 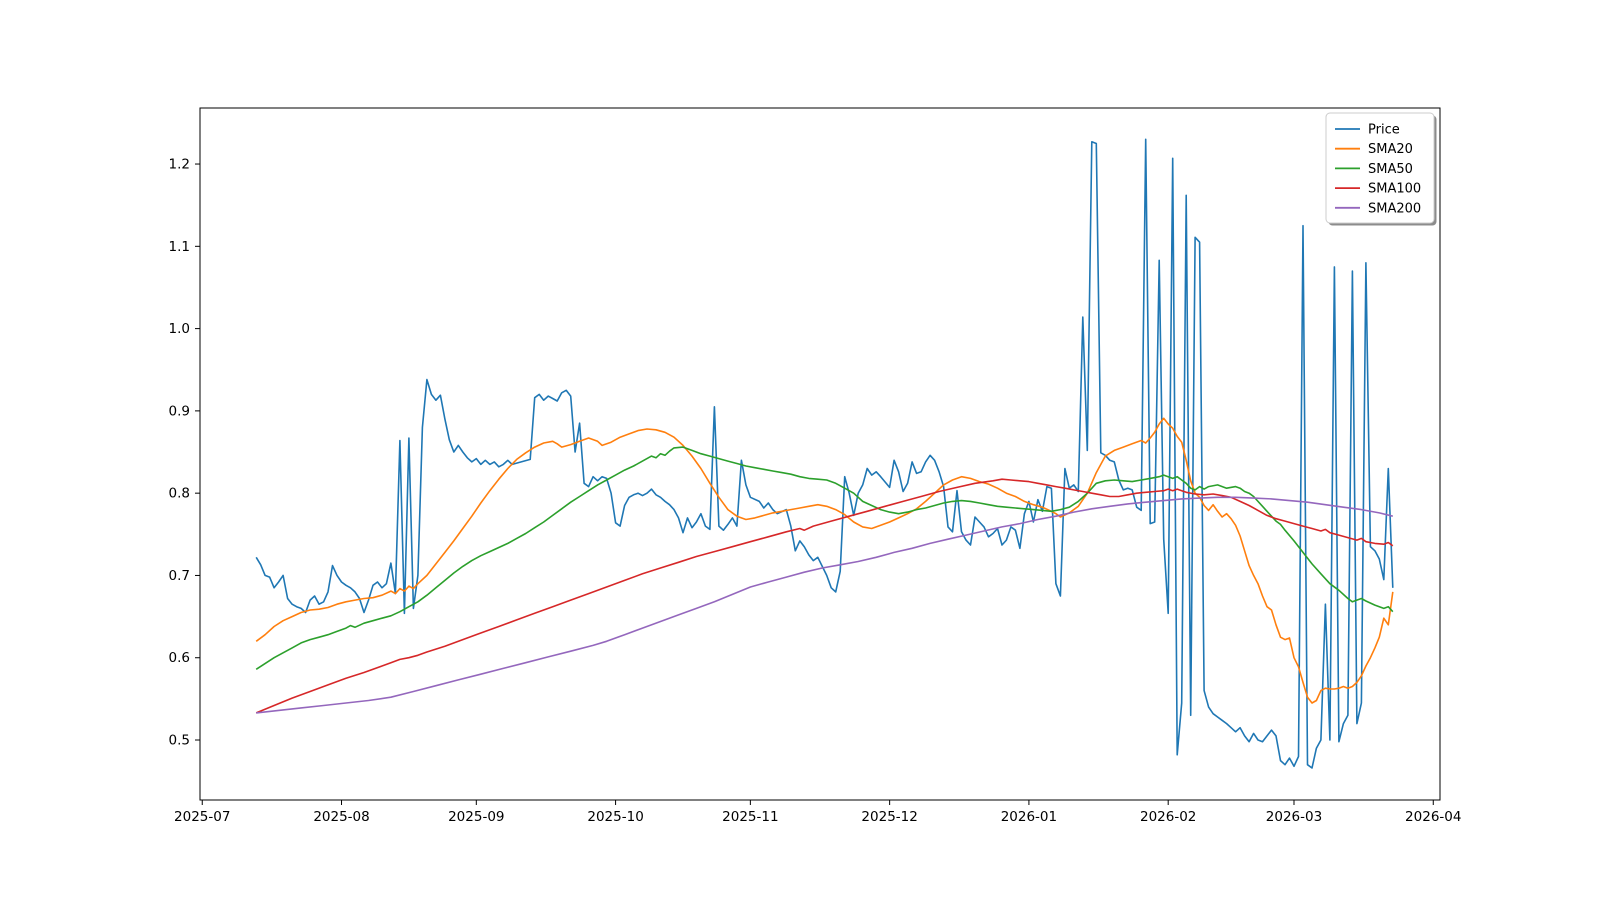 I want to click on legend-label-sma50: SMA50, so click(x=1390, y=169).